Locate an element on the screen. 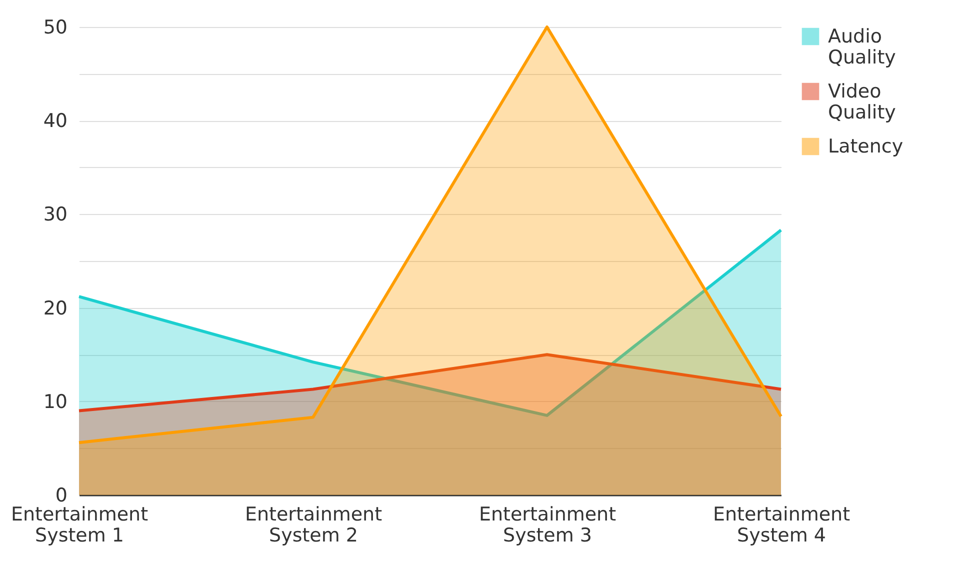 The width and height of the screenshot is (972, 561). y-tick-label: 20 is located at coordinates (55, 308).